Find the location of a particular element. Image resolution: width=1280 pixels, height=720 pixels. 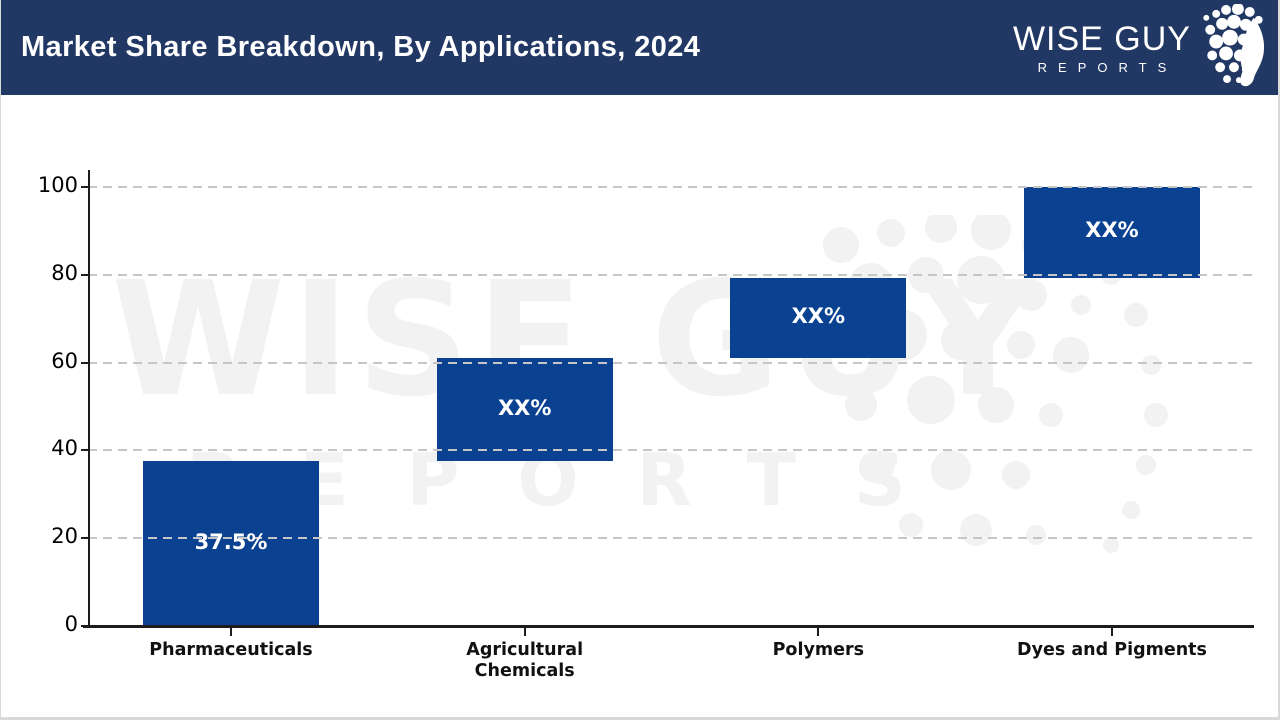

head-dots-icon is located at coordinates (1231, 47).